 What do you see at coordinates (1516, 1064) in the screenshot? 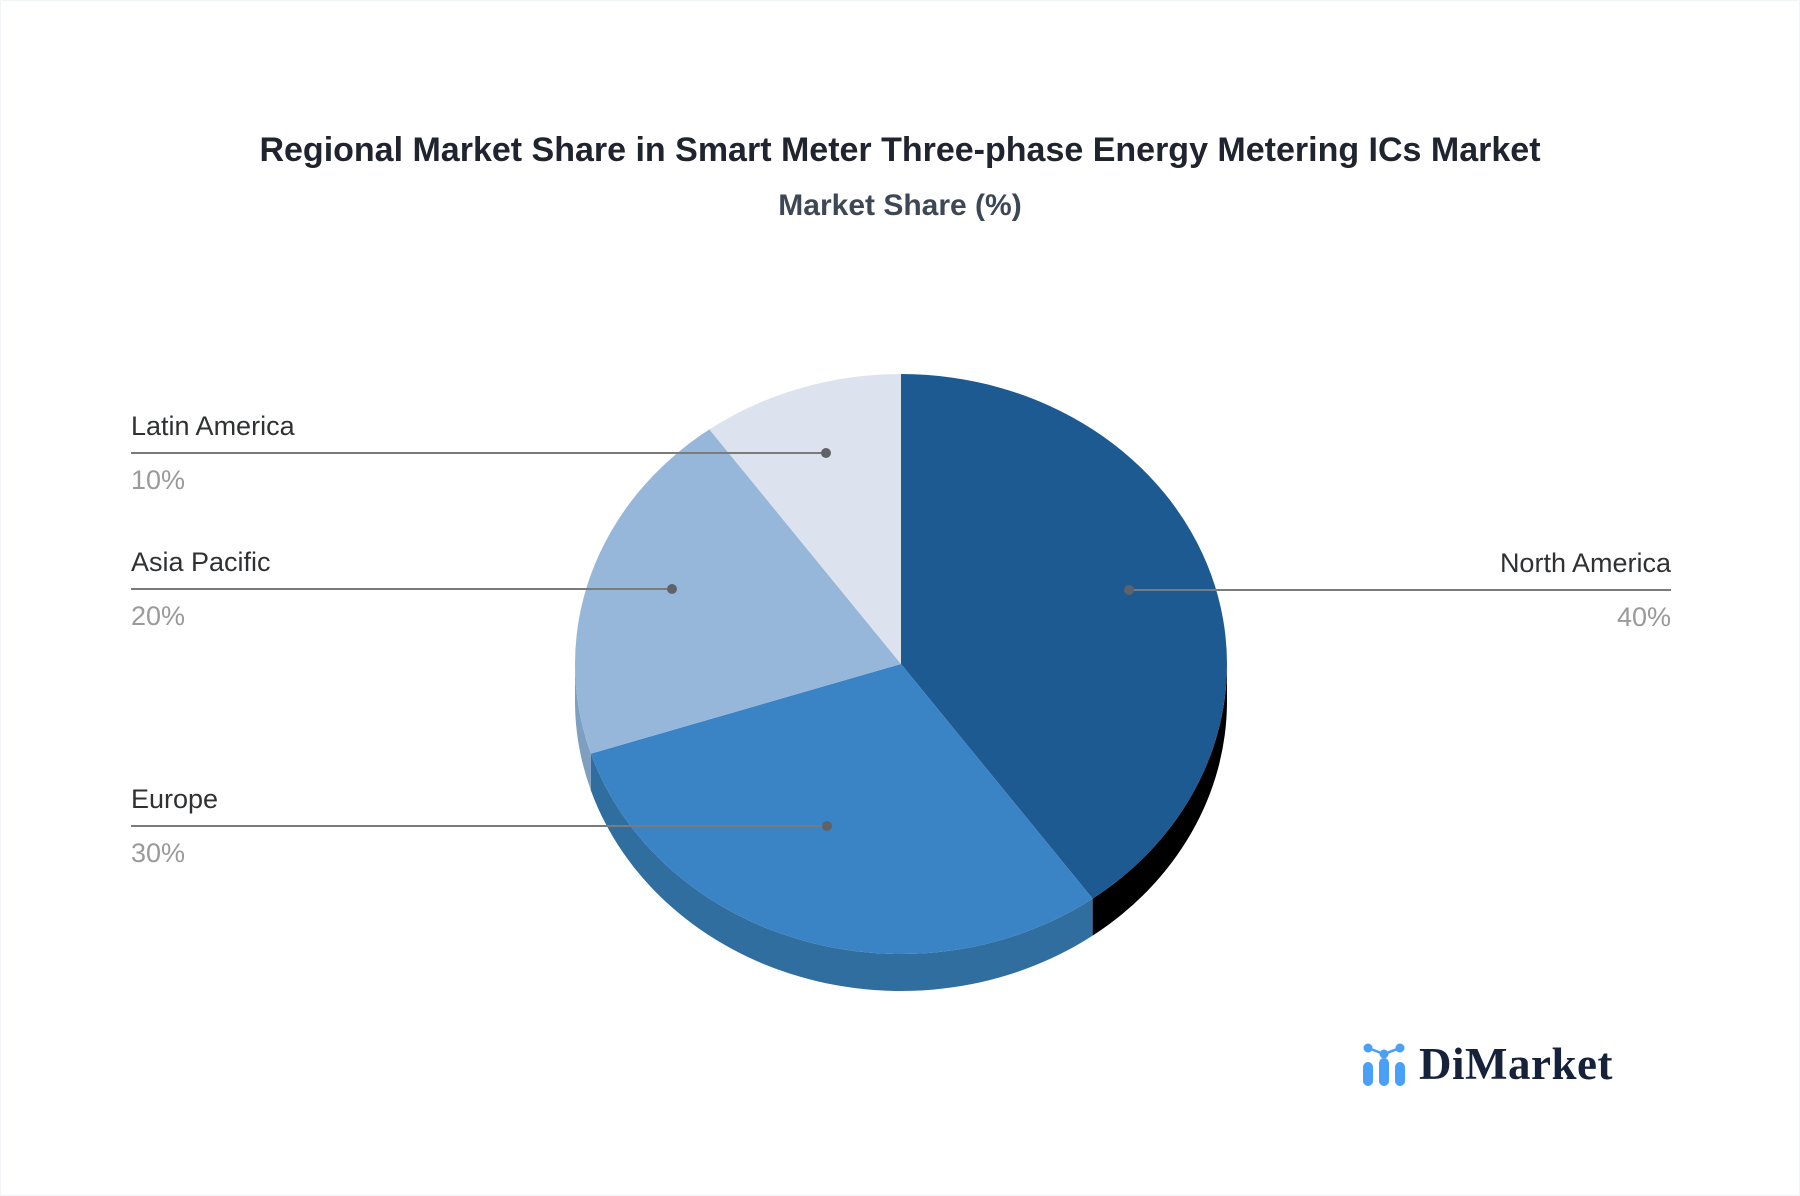
I see `brand-name: DiMarket` at bounding box center [1516, 1064].